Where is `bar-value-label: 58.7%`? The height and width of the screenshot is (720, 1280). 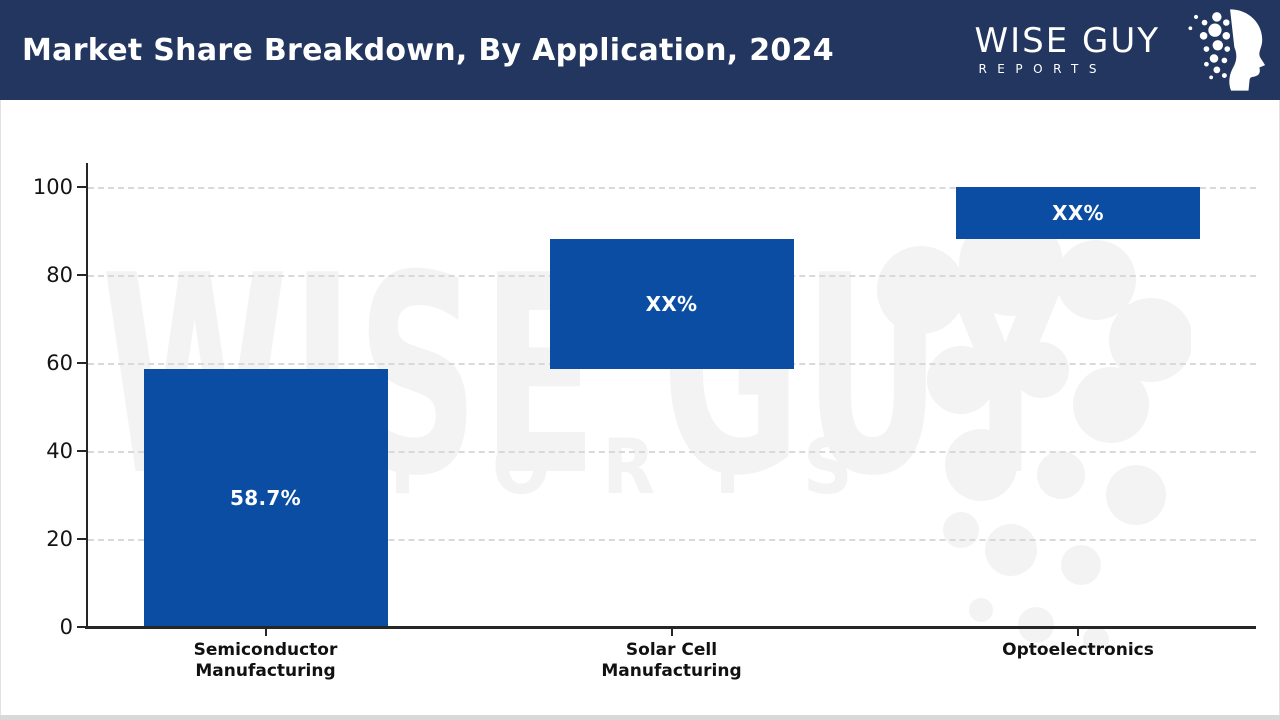 bar-value-label: 58.7% is located at coordinates (265, 497).